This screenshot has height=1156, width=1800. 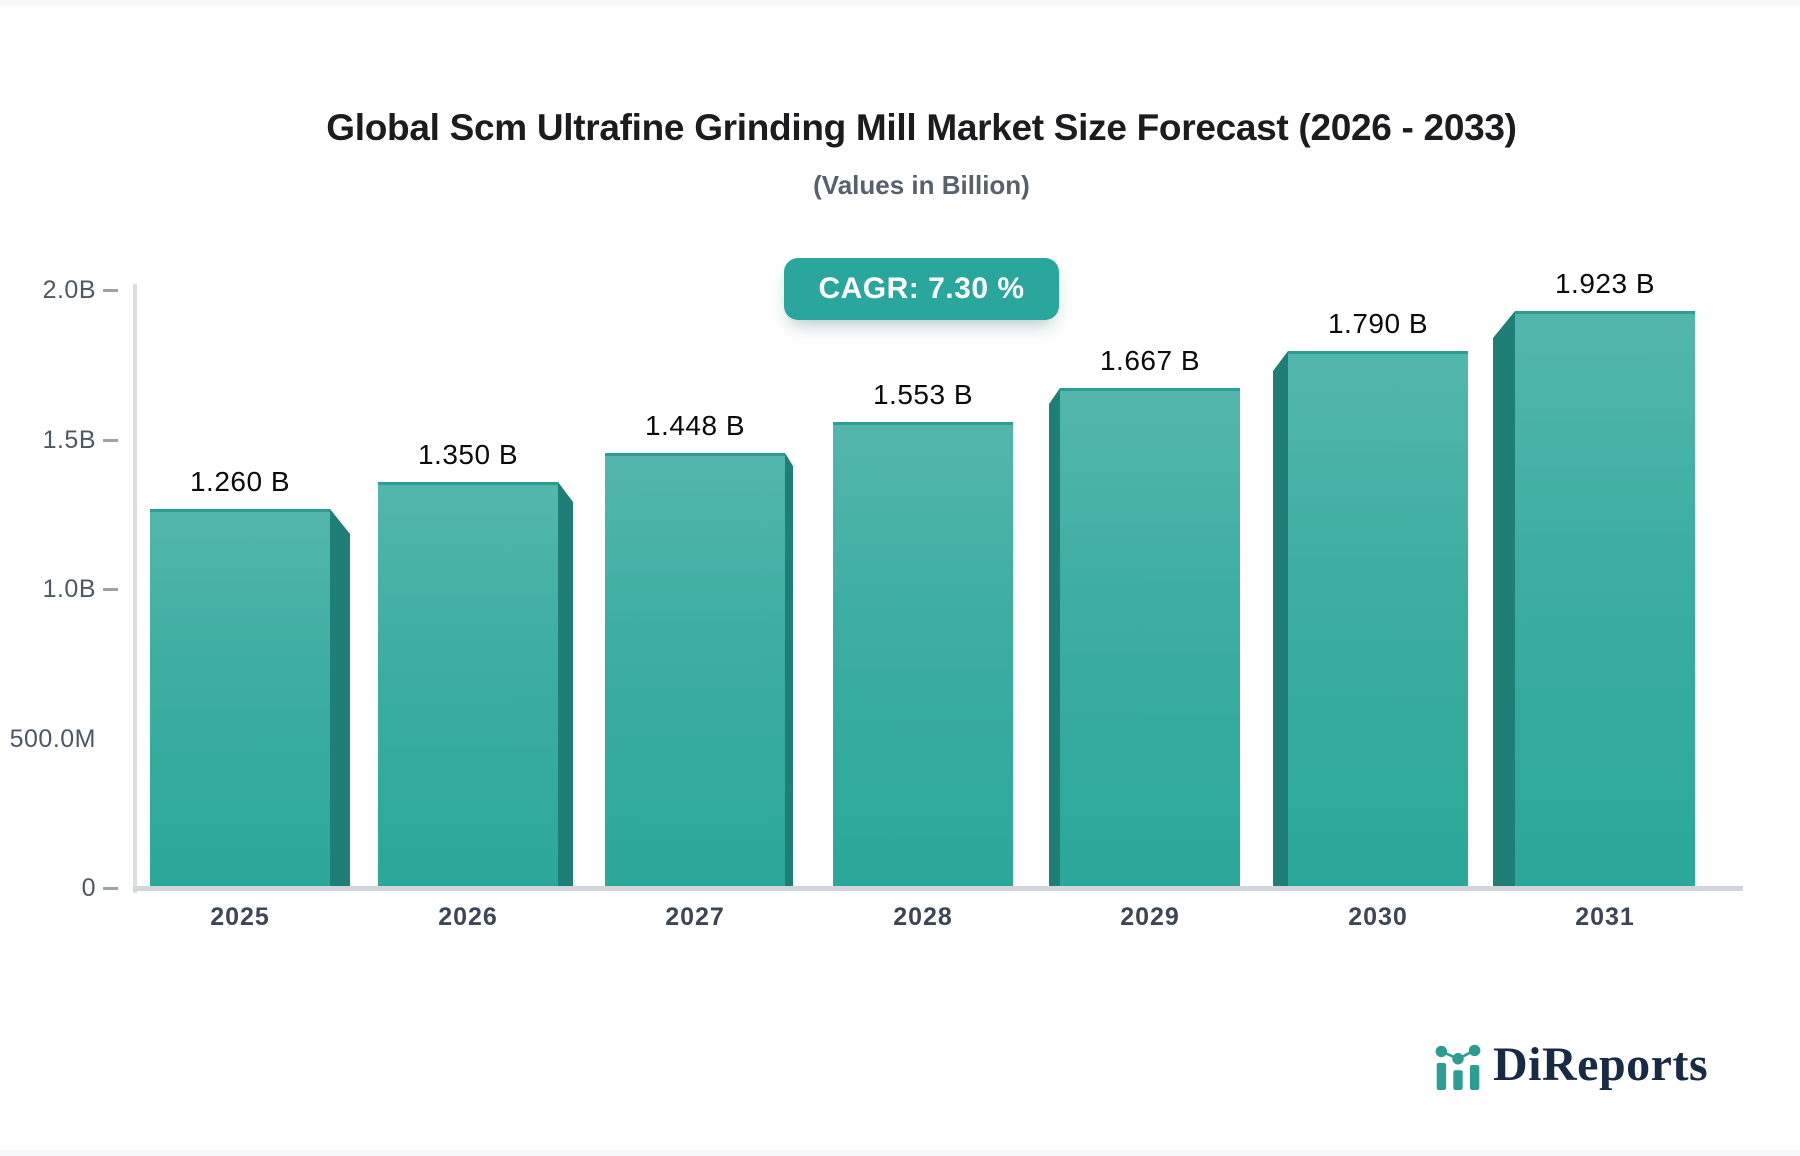 I want to click on y-tick-label: 500.0M, so click(x=52, y=738).